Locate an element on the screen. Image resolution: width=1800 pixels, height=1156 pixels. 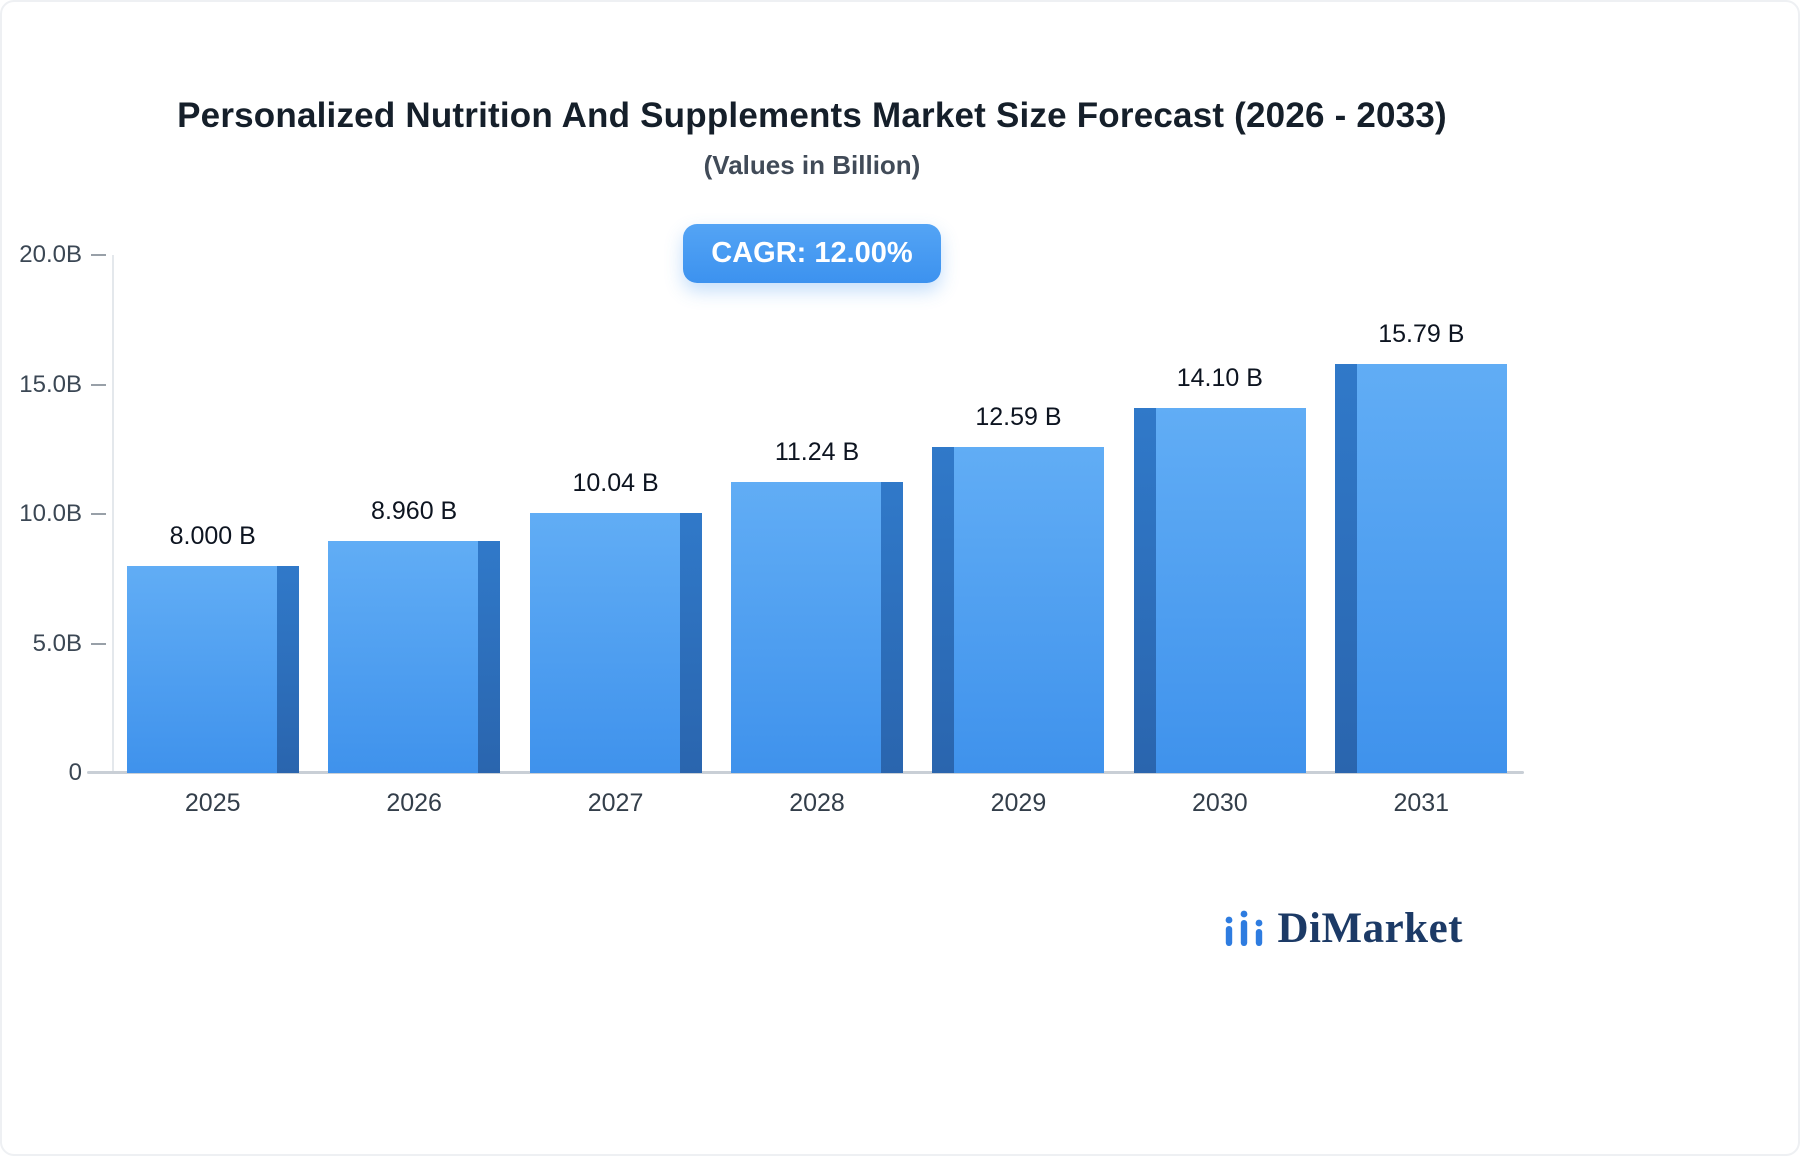
y-axis: 0 5.0B 10.0B 15.0B 20.0B is located at coordinates (54, 513).